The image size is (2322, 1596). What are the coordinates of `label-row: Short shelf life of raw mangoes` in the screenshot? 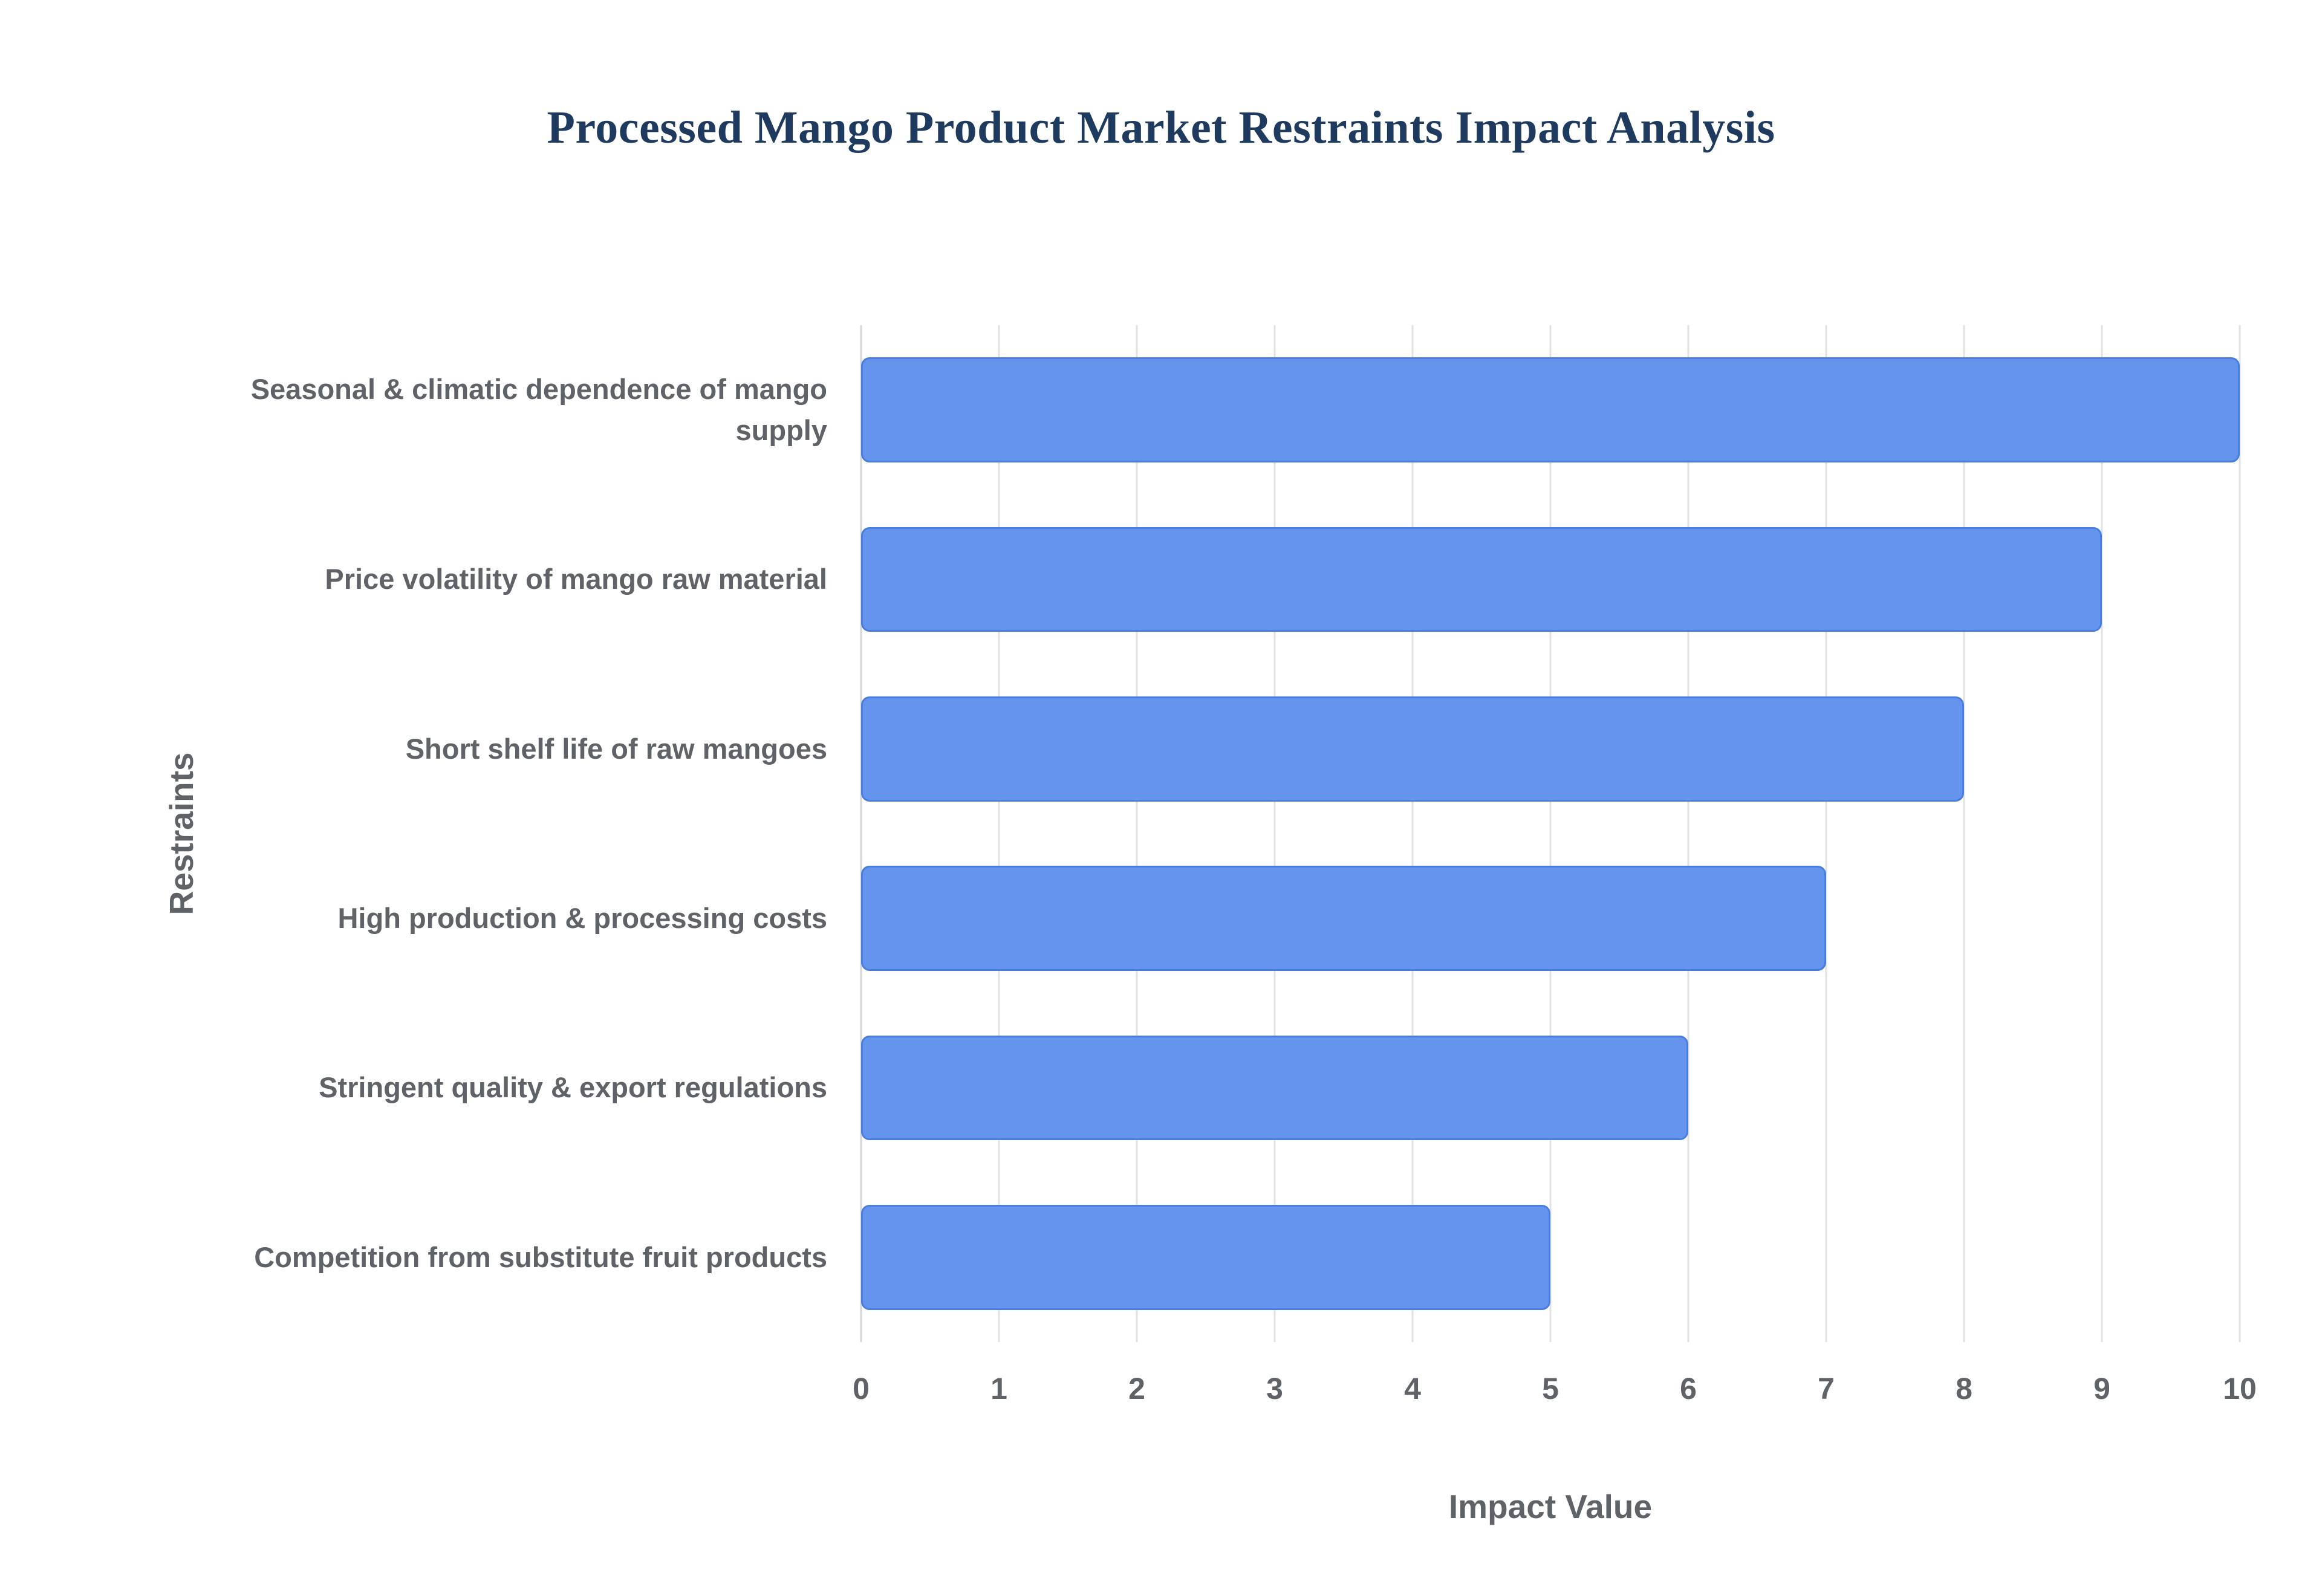 It's located at (511, 749).